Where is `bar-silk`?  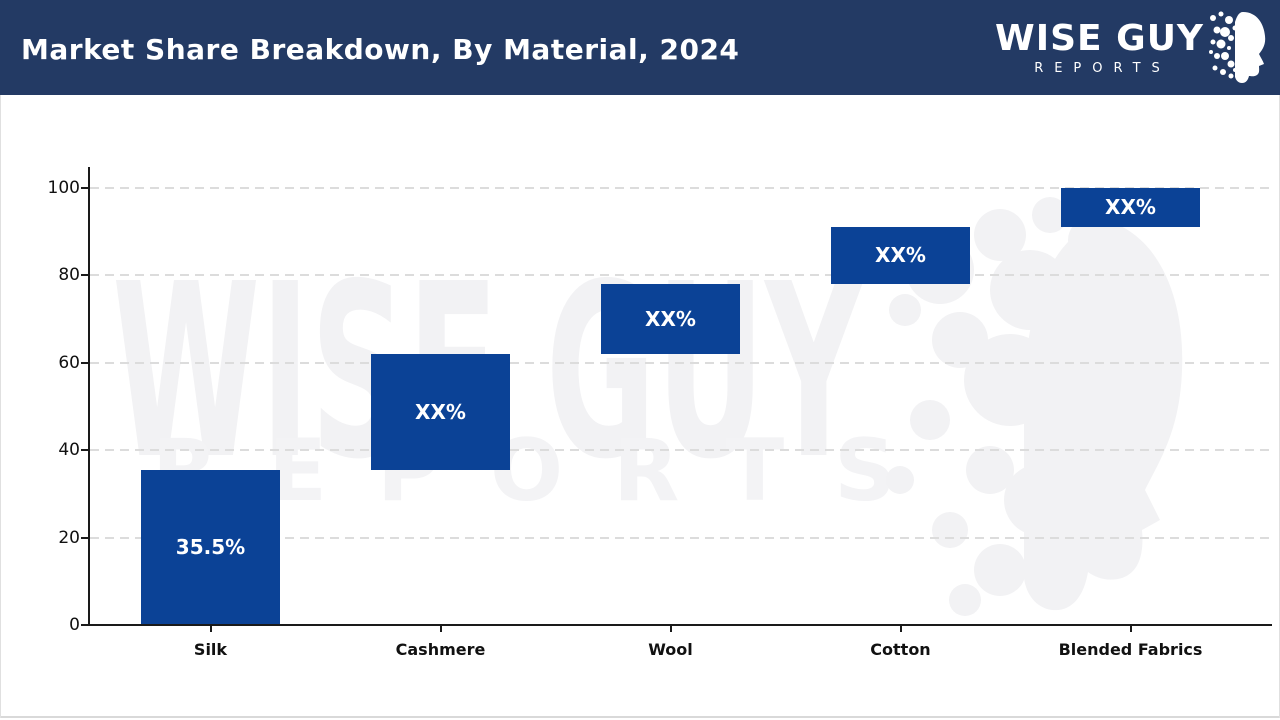 bar-silk is located at coordinates (210, 547).